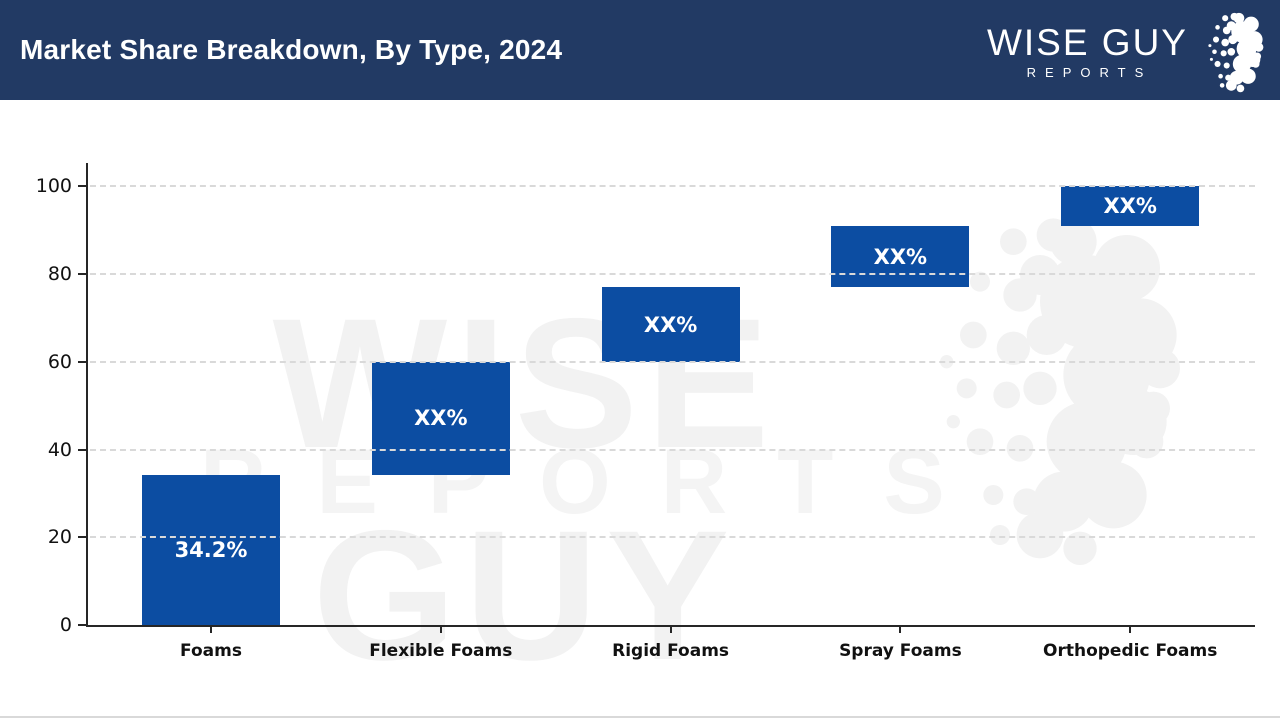 Image resolution: width=1280 pixels, height=720 pixels. I want to click on bar-spray-foams, so click(900, 256).